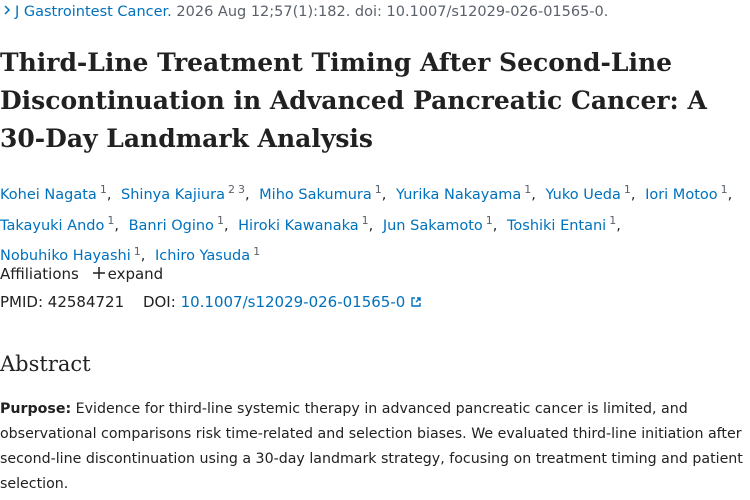 The width and height of the screenshot is (750, 500). Describe the element at coordinates (681, 194) in the screenshot. I see `author-name: Iori Motoo` at that location.